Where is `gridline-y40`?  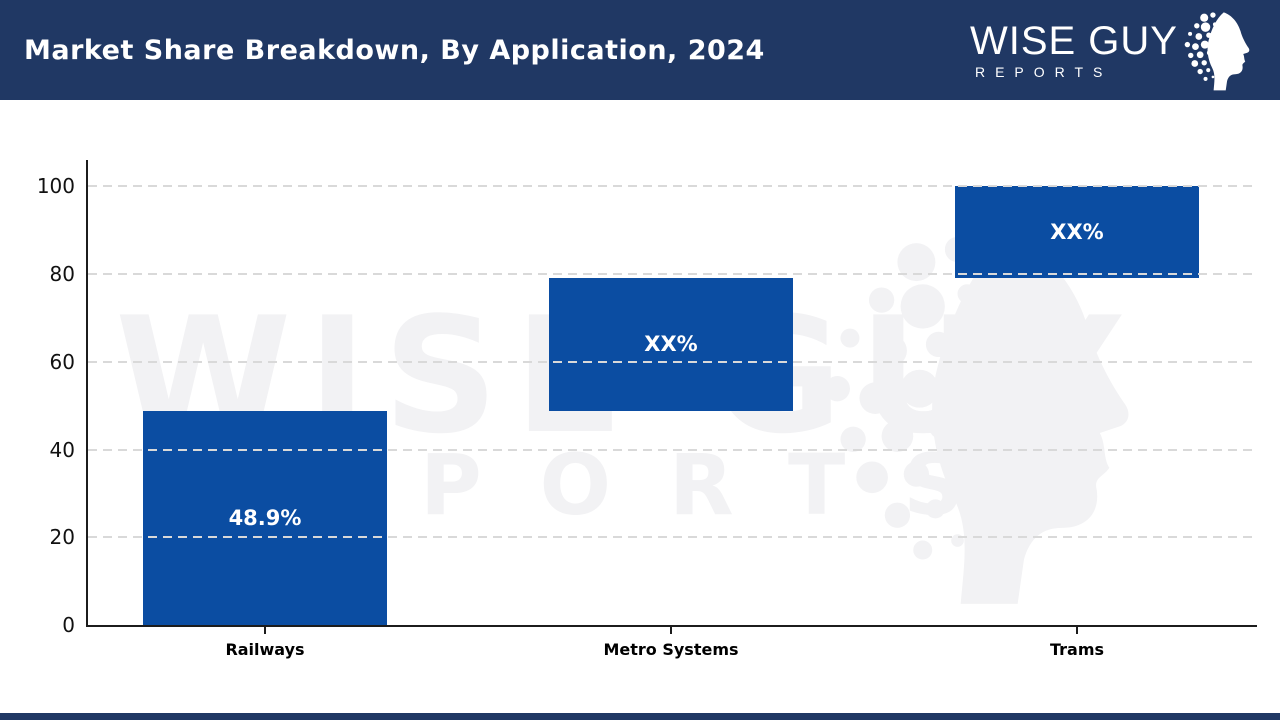 gridline-y40 is located at coordinates (672, 449).